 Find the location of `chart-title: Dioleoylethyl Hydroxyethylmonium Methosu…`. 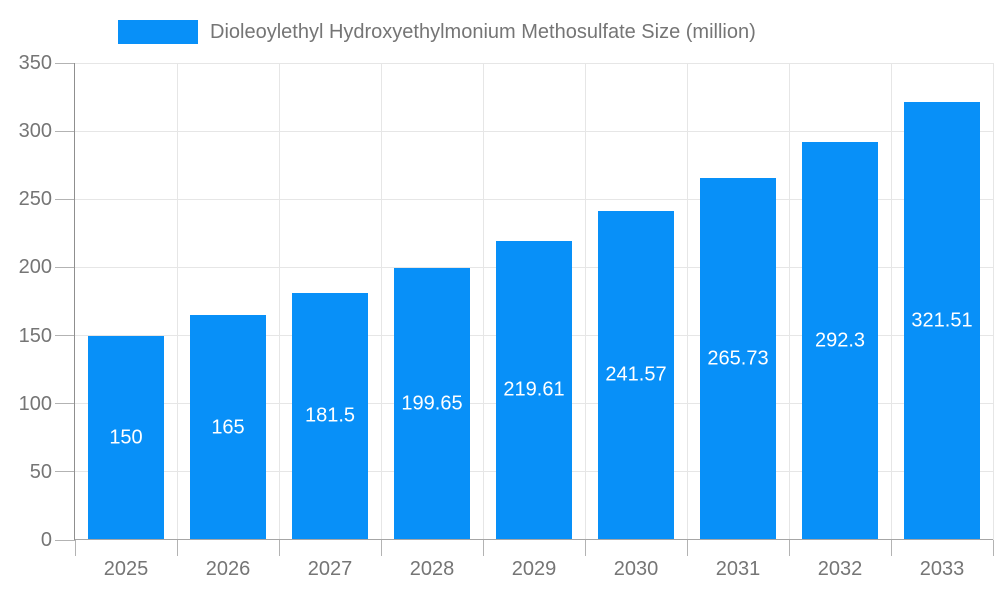

chart-title: Dioleoylethyl Hydroxyethylmonium Methosu… is located at coordinates (483, 31).